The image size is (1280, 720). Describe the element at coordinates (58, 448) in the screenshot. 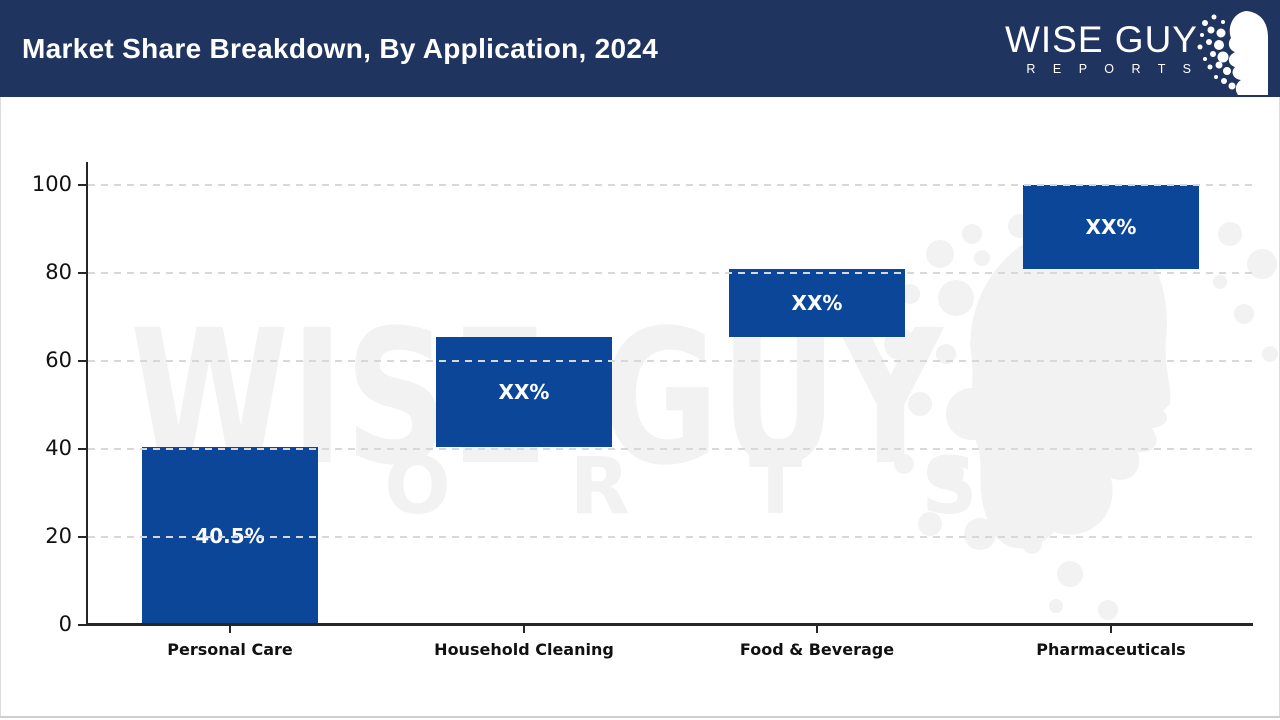

I see `y-tick-label: 40` at that location.